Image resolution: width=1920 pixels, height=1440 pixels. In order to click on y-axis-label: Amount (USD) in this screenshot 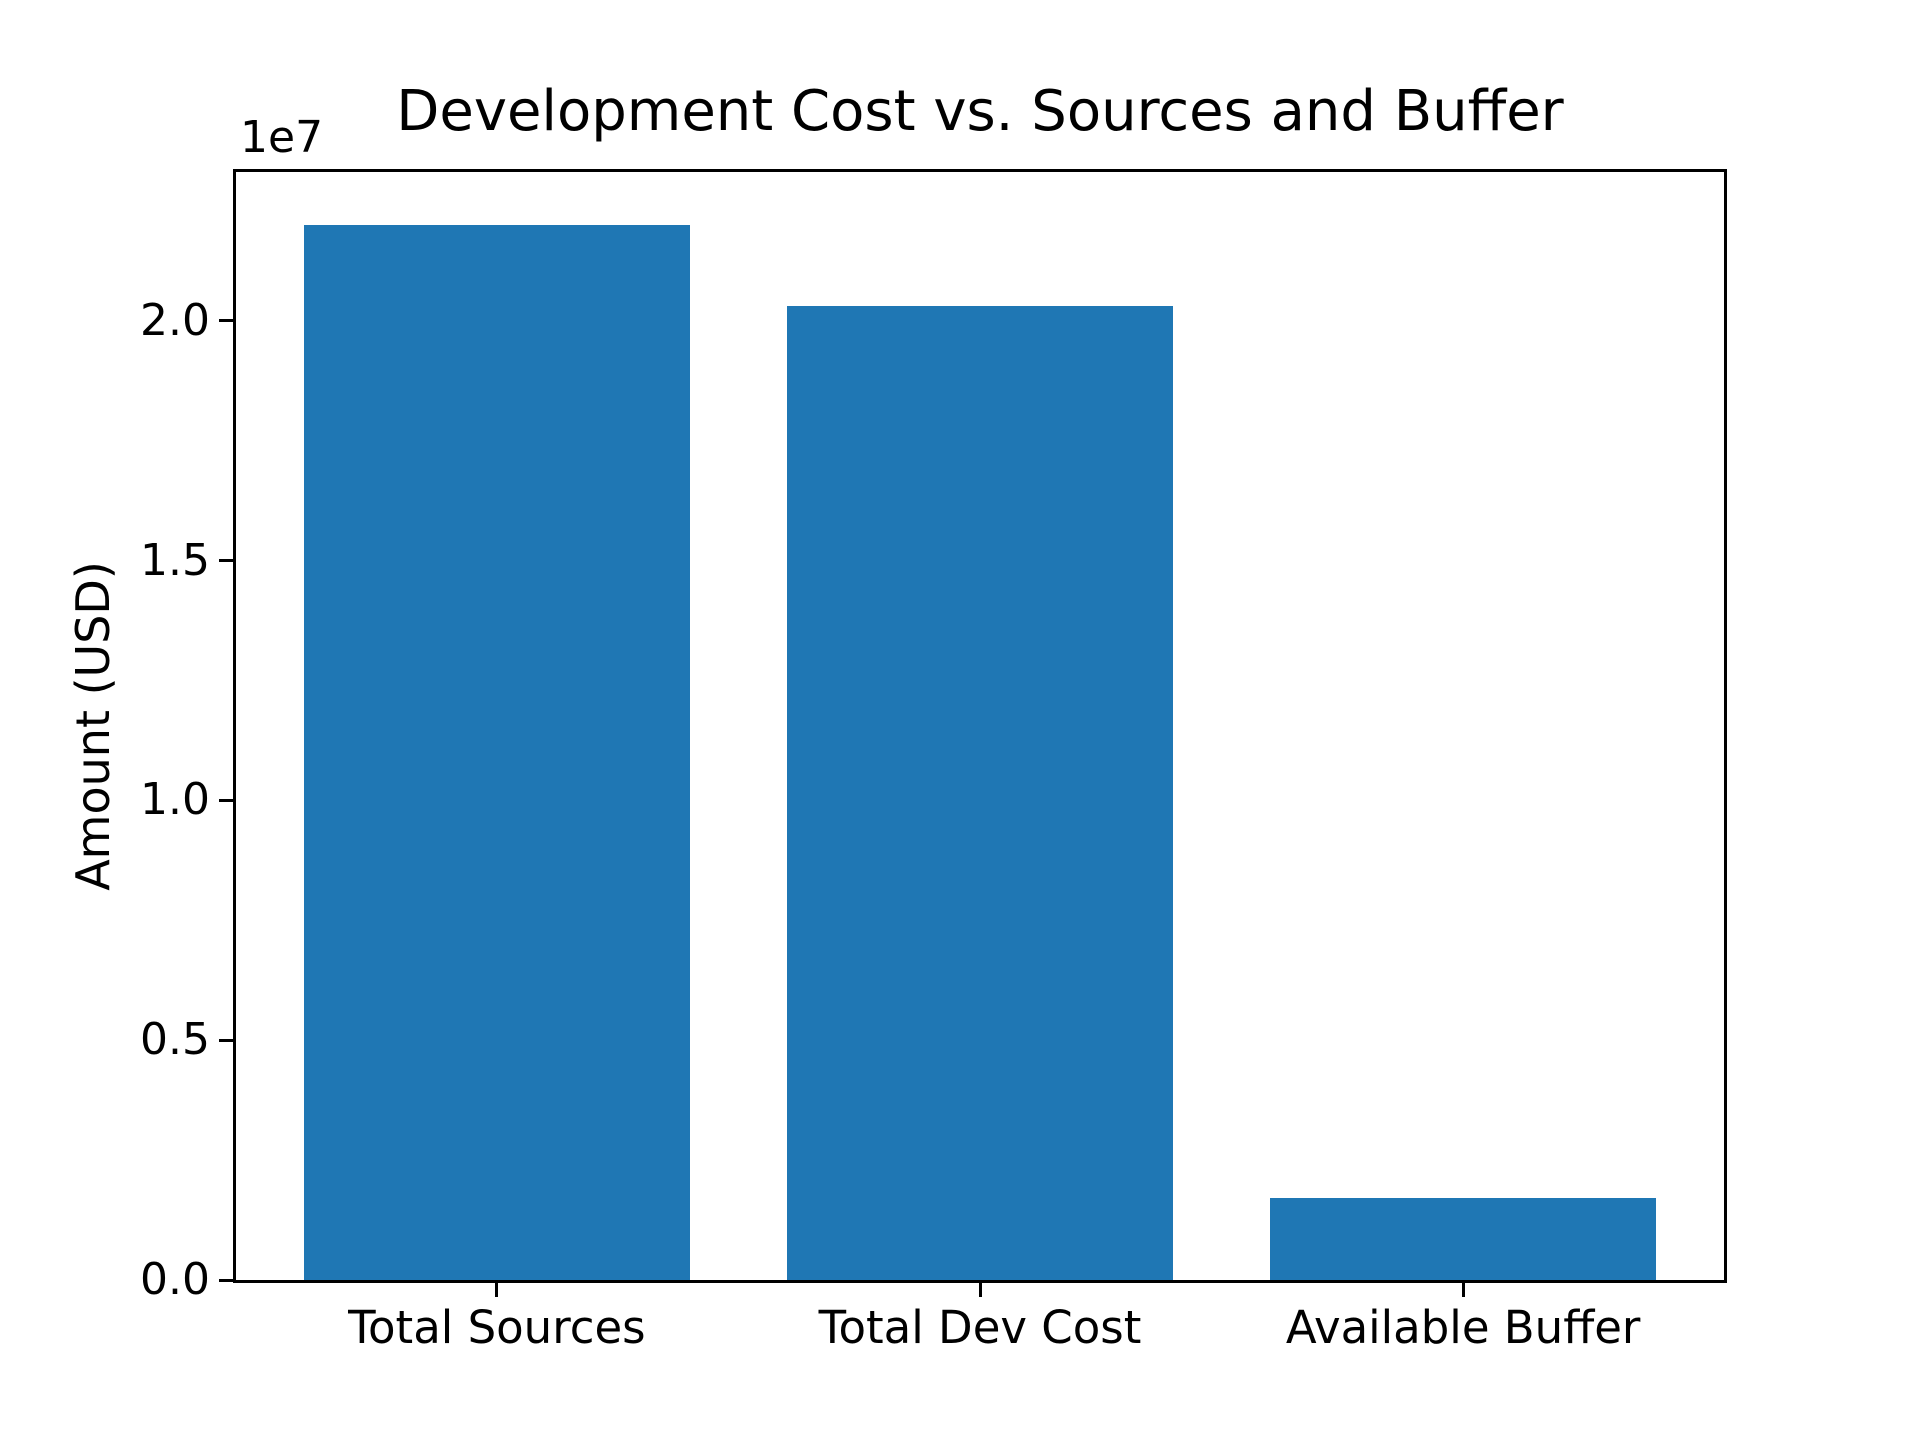, I will do `click(93, 726)`.